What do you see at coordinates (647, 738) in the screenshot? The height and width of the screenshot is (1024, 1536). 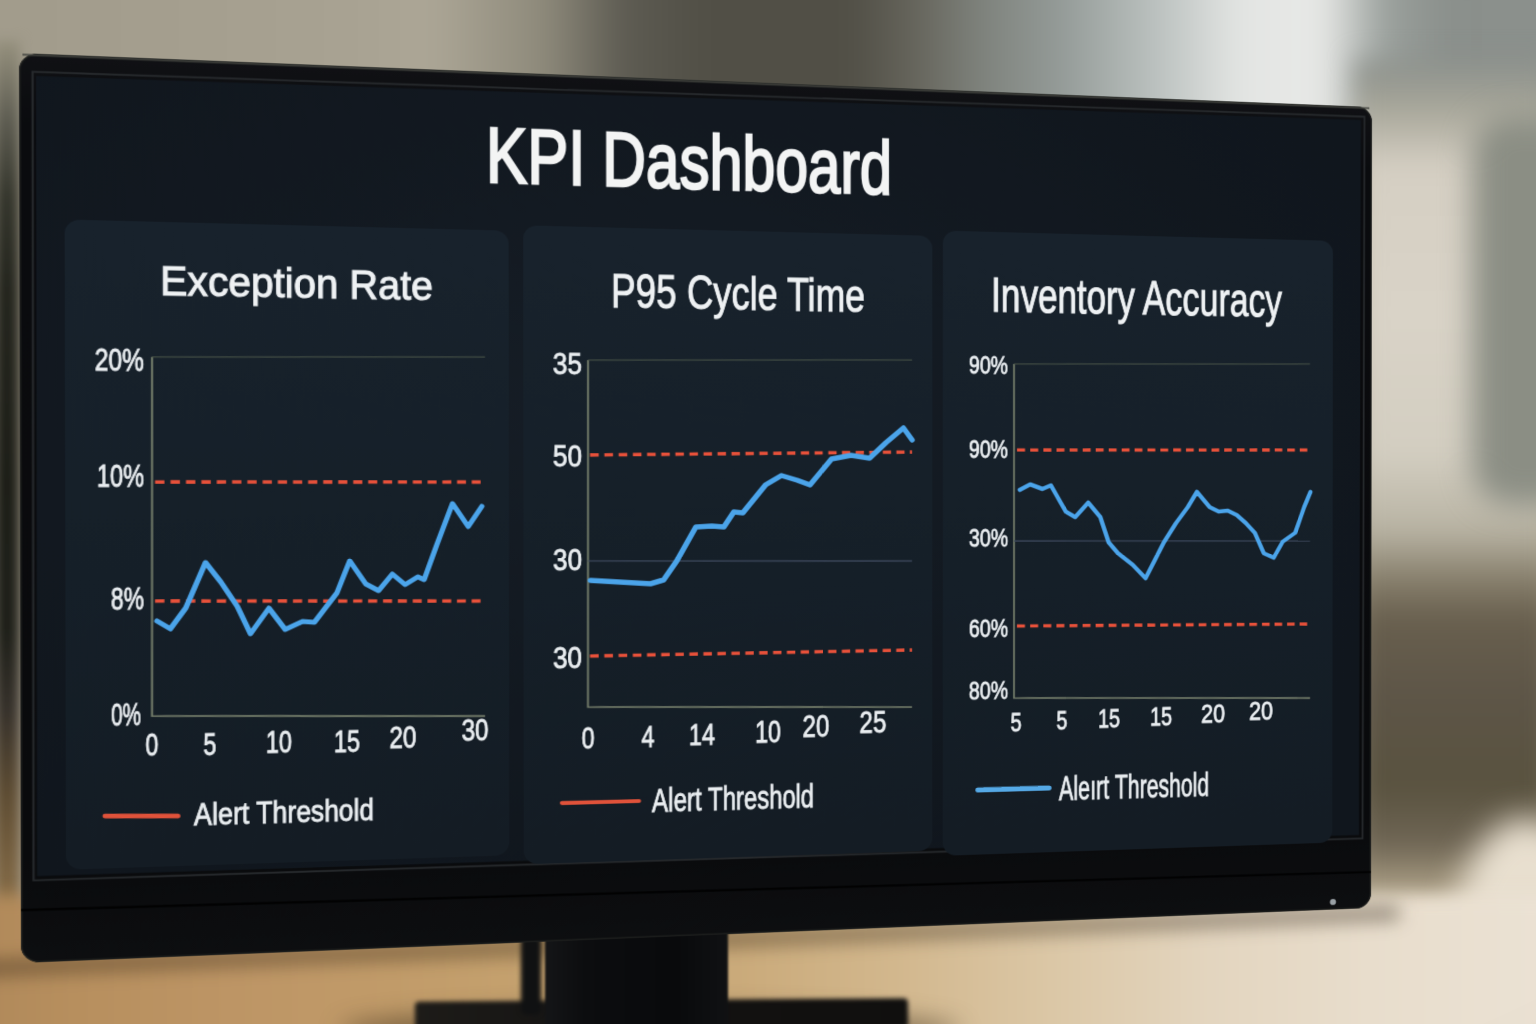 I see `svg-text: 4` at bounding box center [647, 738].